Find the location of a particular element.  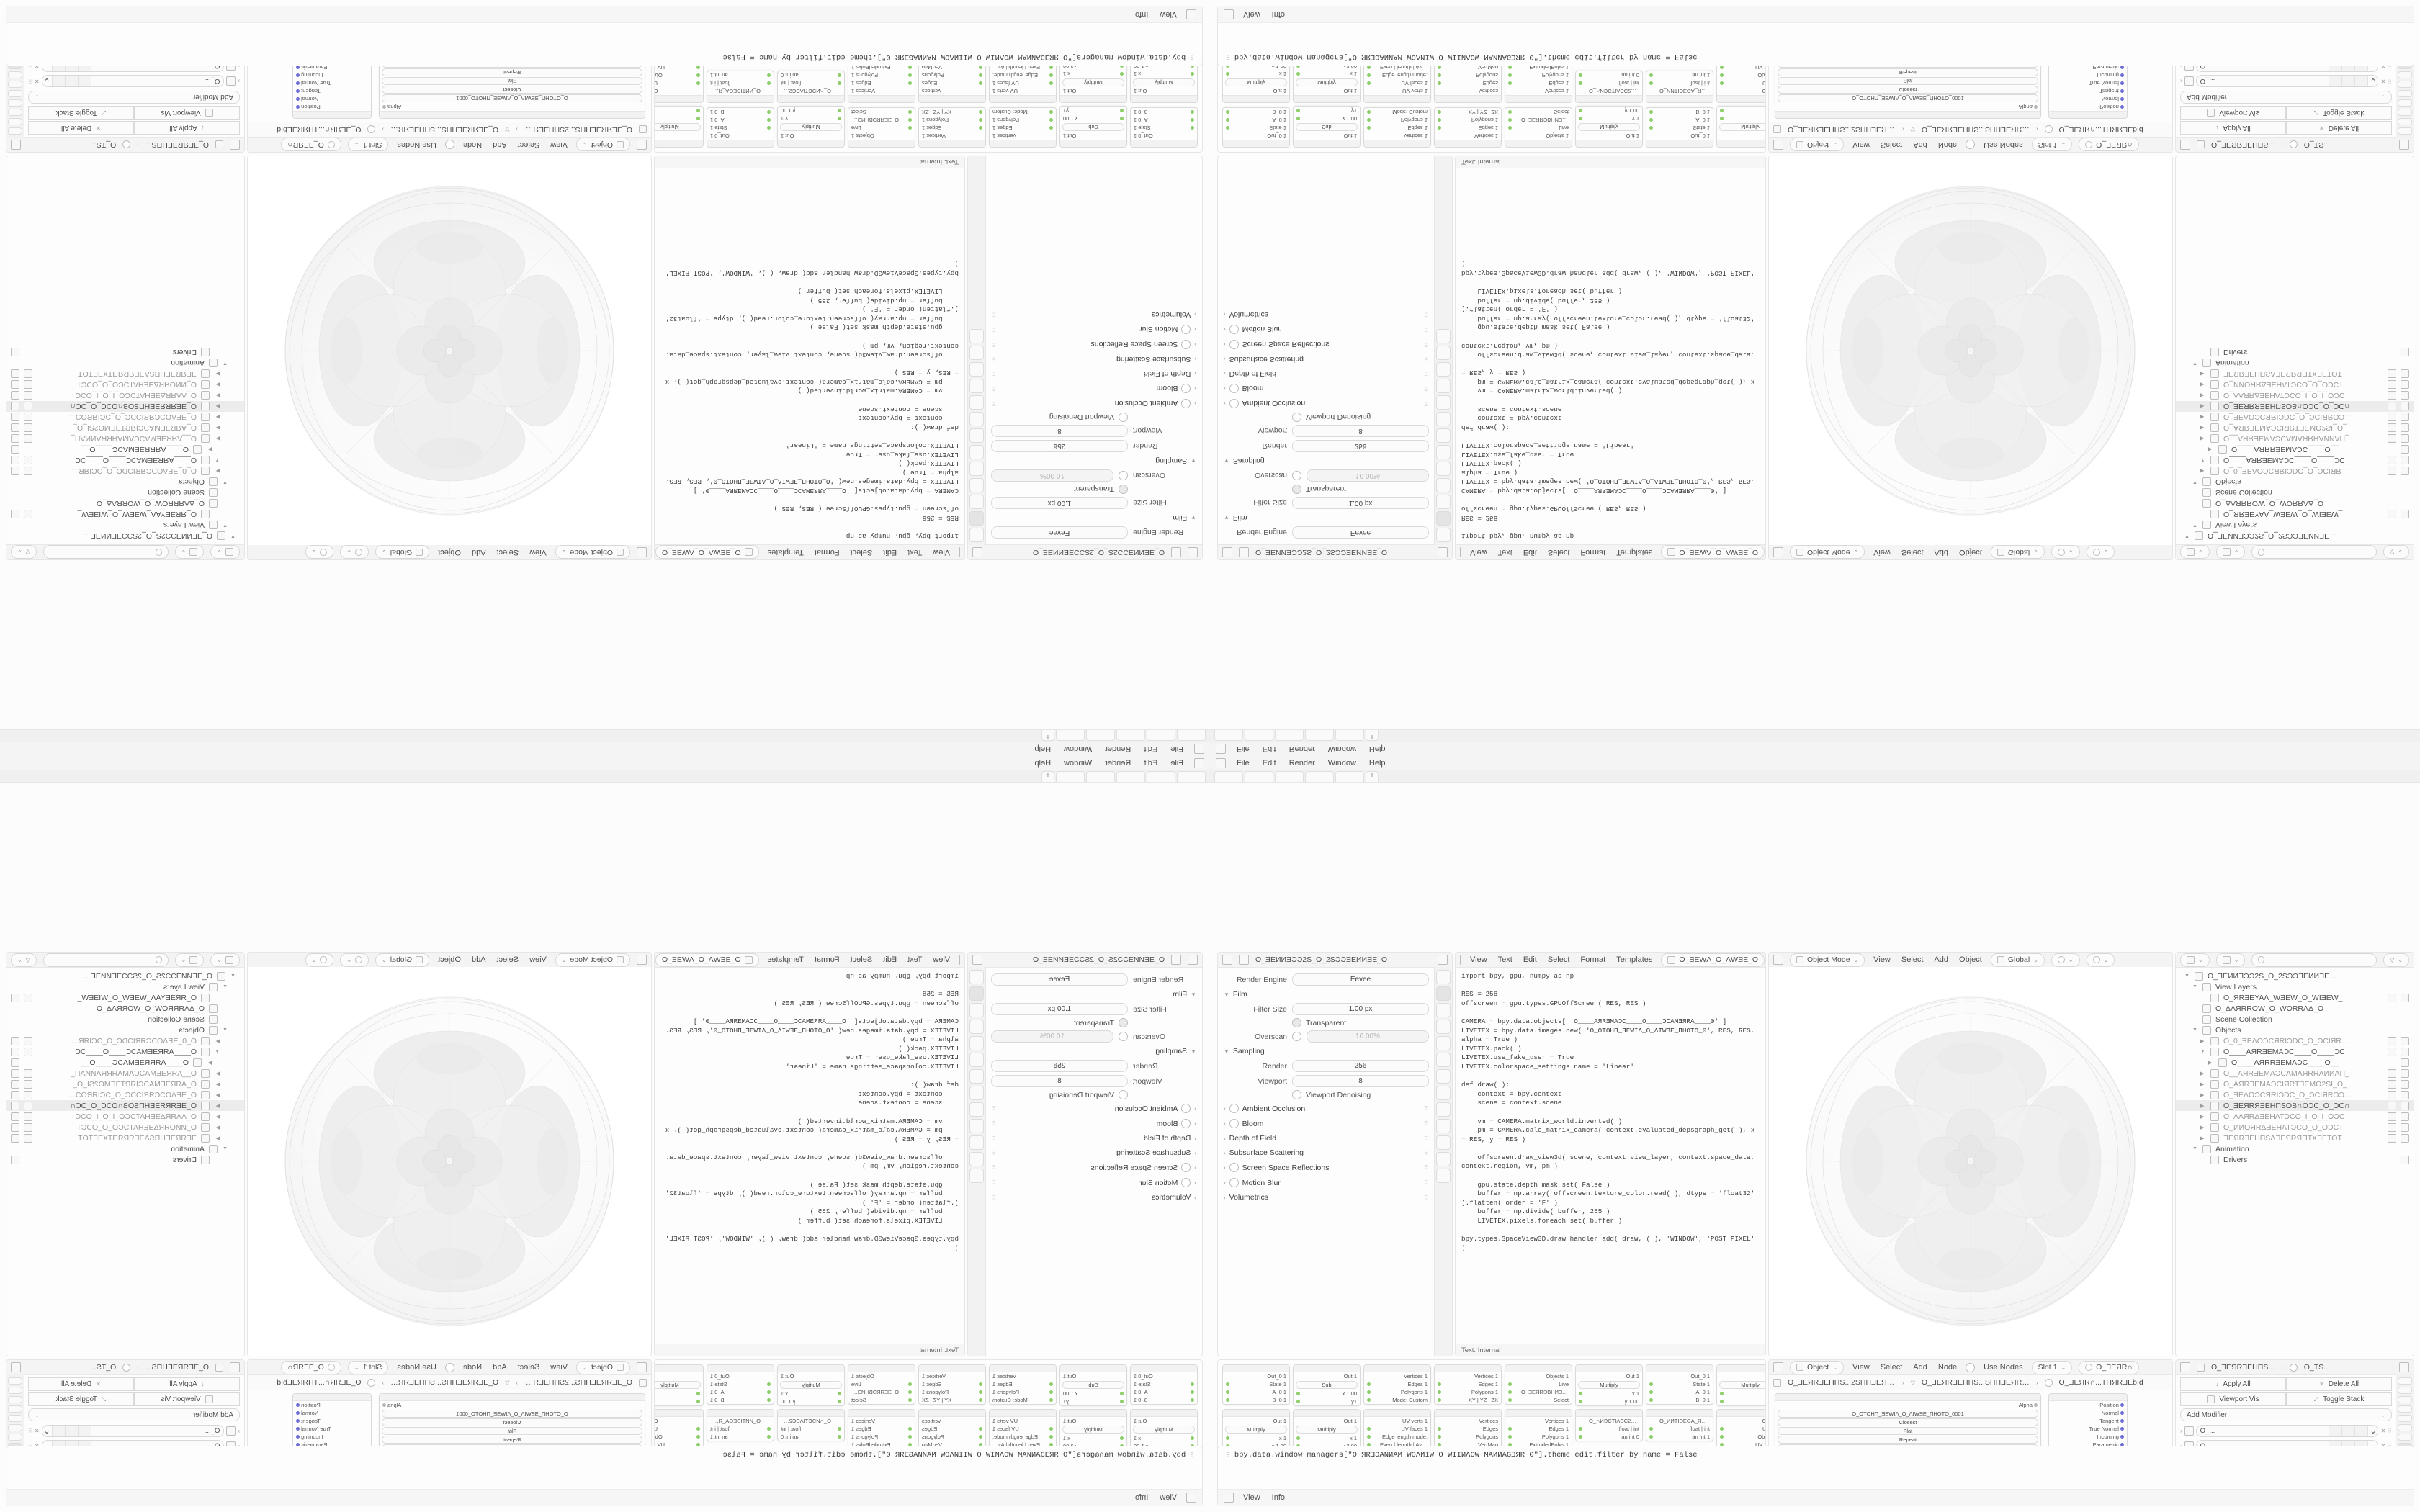

top-menu-bar: File Edit Render Window Help is located at coordinates (605, 748).